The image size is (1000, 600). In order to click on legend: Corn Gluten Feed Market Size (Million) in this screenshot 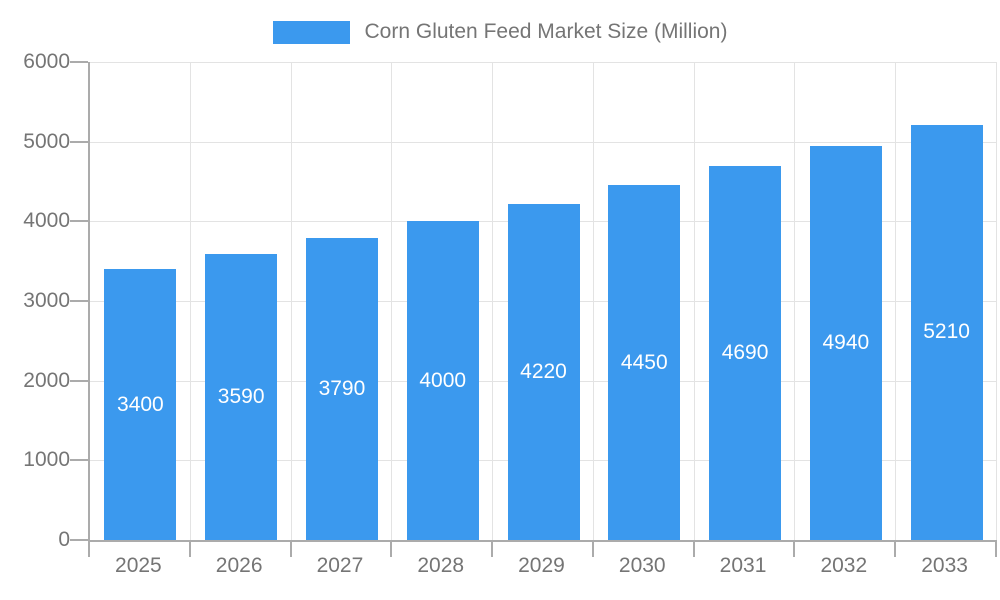, I will do `click(500, 32)`.